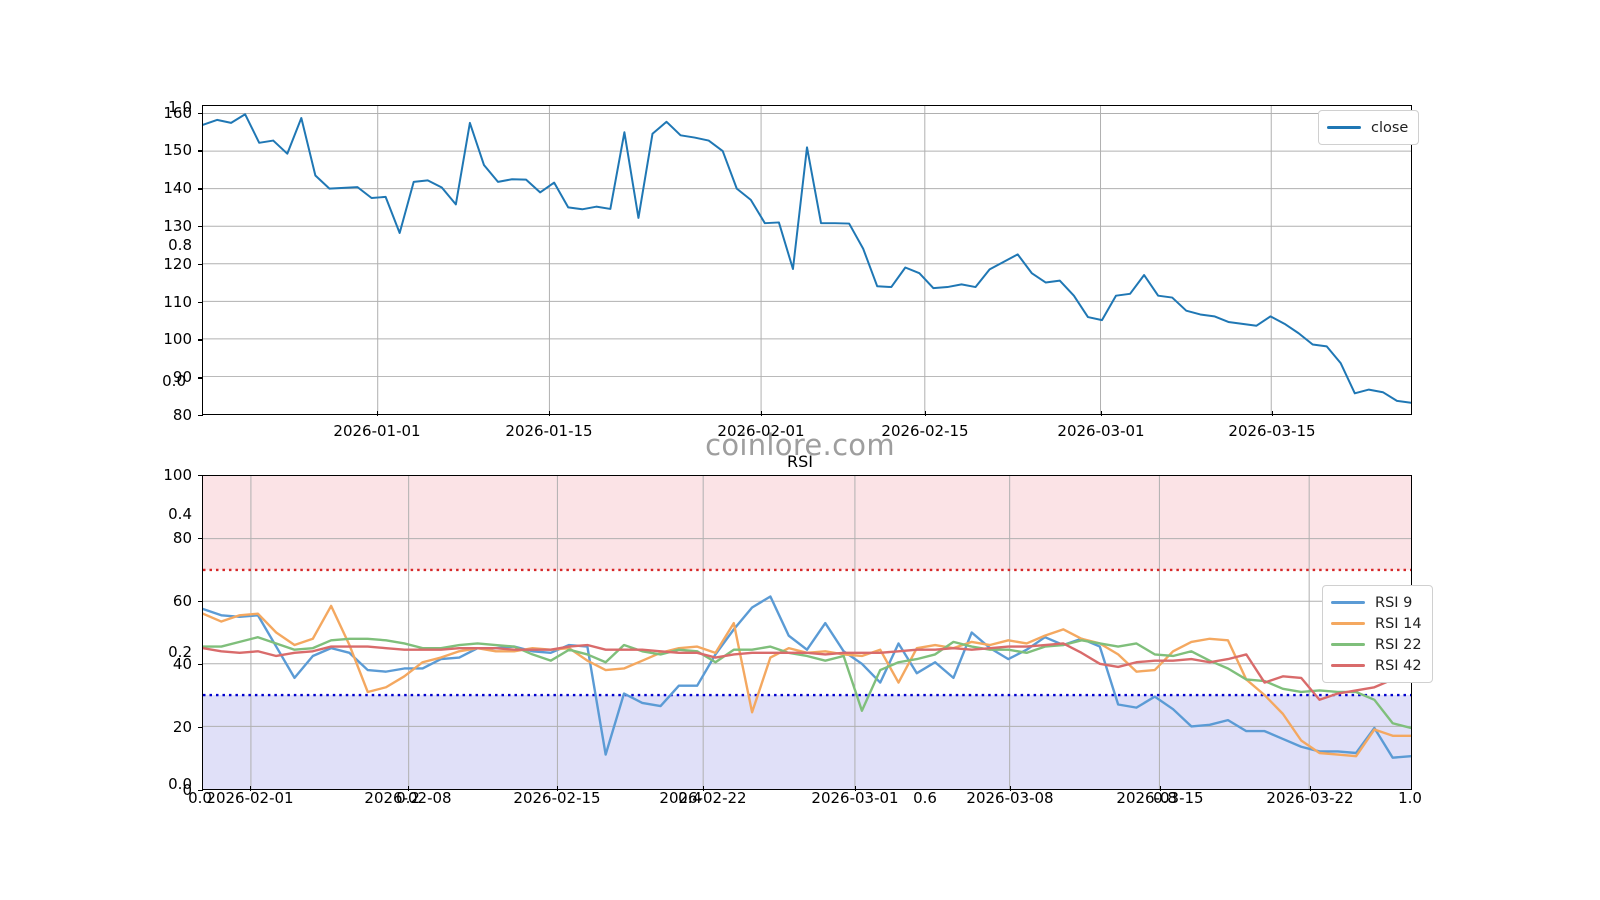 The height and width of the screenshot is (900, 1600). Describe the element at coordinates (925, 431) in the screenshot. I see `price-x-tick-3: 2026-02-15` at that location.